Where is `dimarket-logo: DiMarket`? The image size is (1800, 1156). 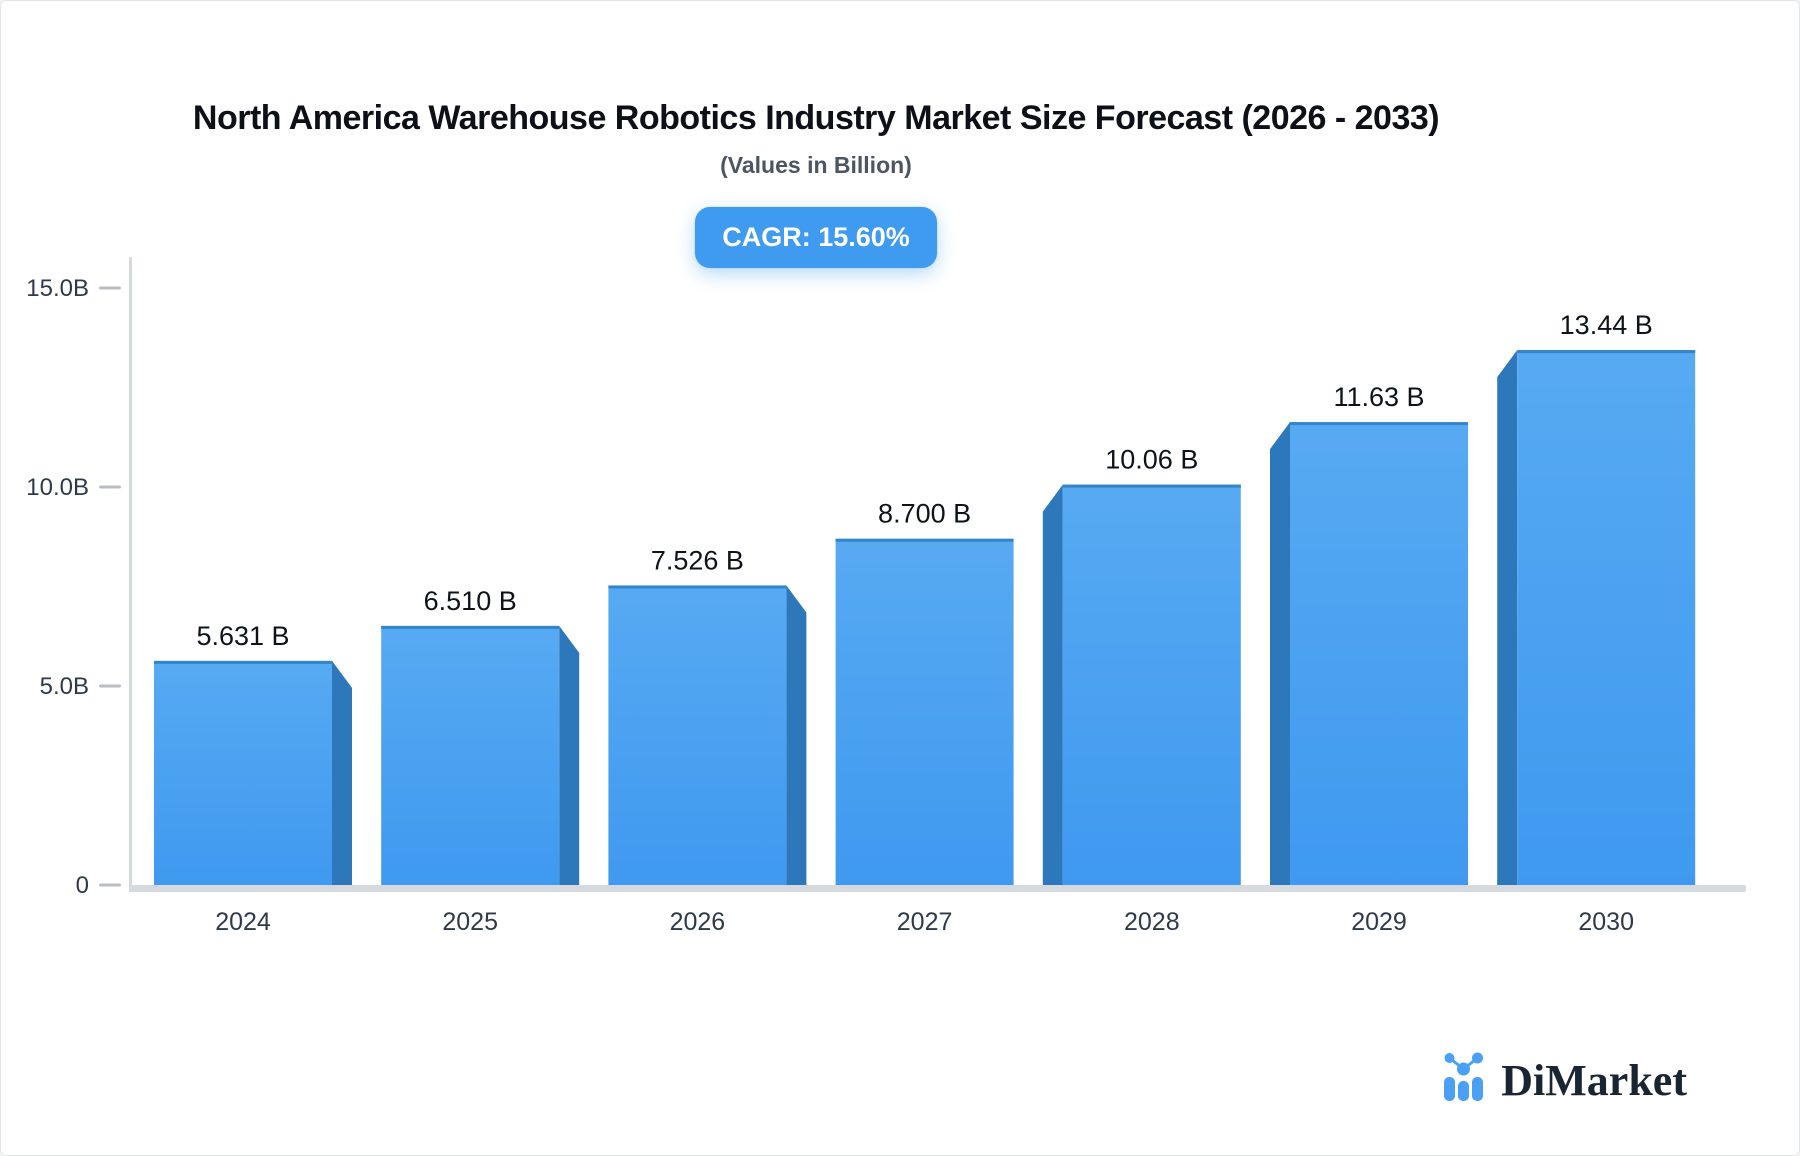
dimarket-logo: DiMarket is located at coordinates (1562, 1077).